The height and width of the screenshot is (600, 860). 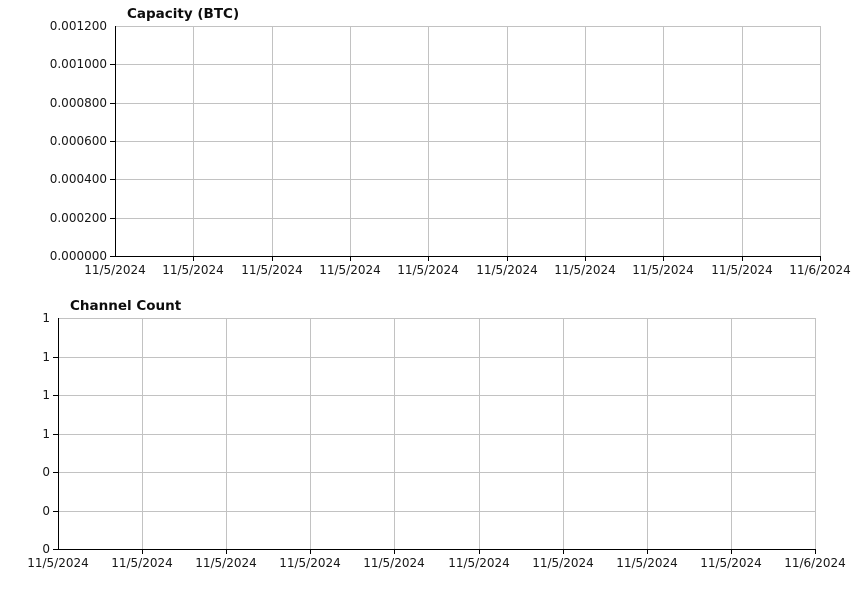 What do you see at coordinates (126, 306) in the screenshot?
I see `channel-count-chart-title: Channel Count` at bounding box center [126, 306].